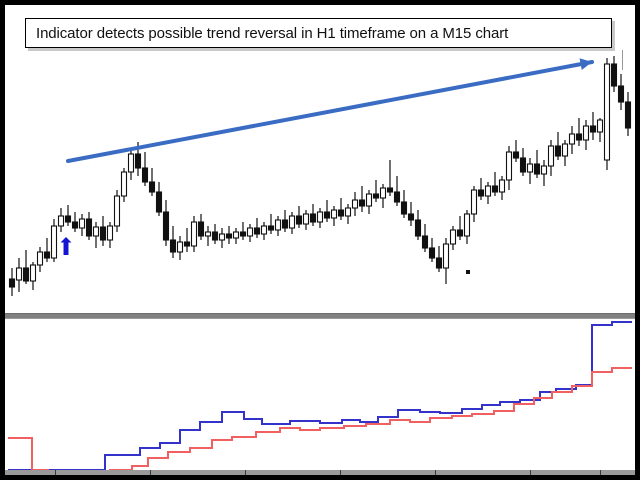  What do you see at coordinates (320, 472) in the screenshot?
I see `time-axis-strip` at bounding box center [320, 472].